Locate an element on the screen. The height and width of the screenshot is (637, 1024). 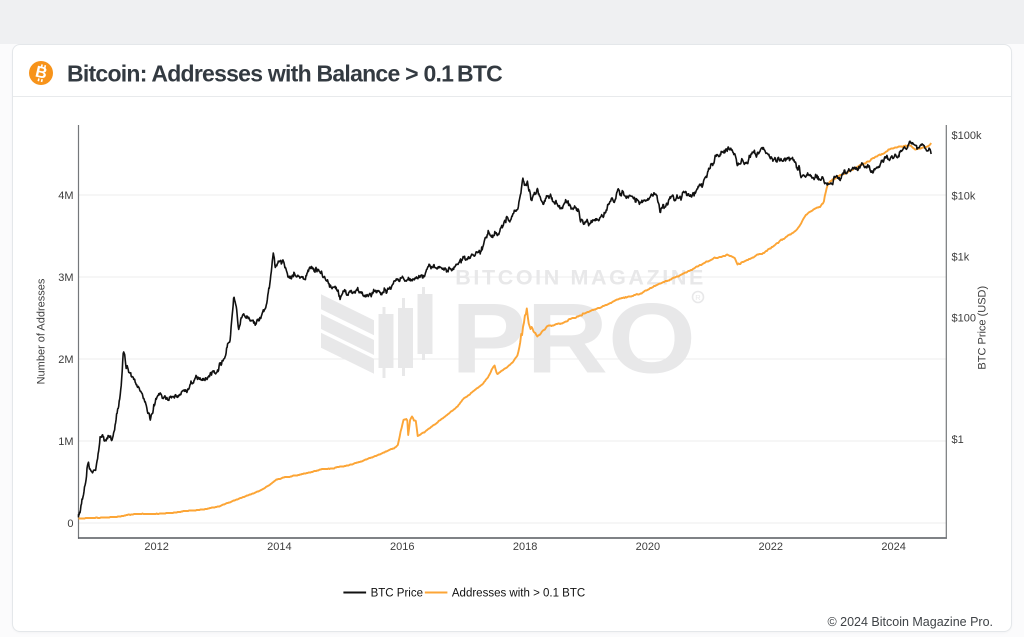
svg-text: BITCOIN MAGAZINE is located at coordinates (580, 278).